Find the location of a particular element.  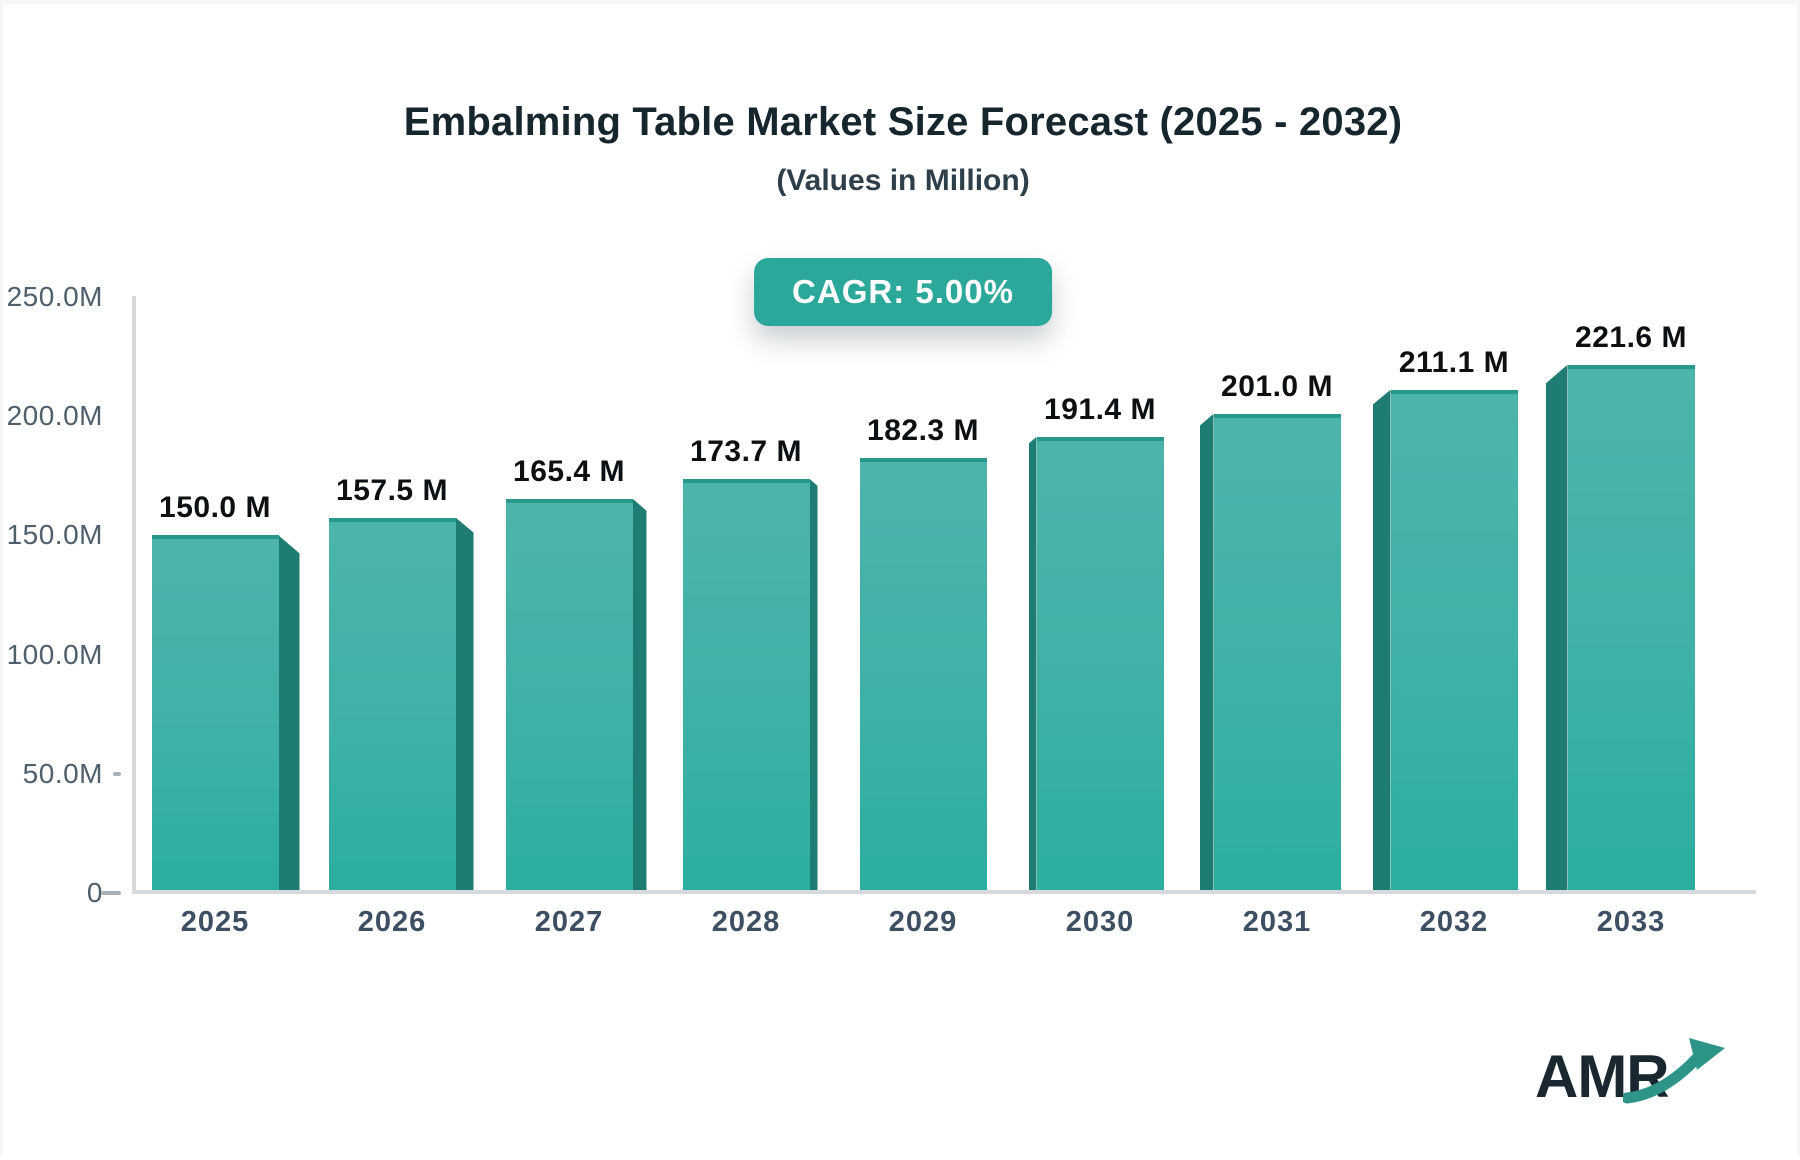

bar-value-label: 221.6 M is located at coordinates (1631, 337).